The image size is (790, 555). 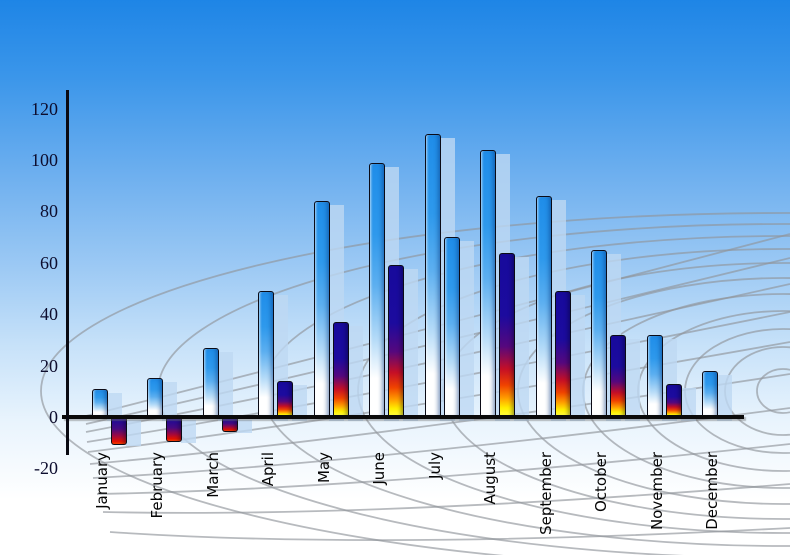 I want to click on bar-shadow-june, so click(x=411, y=345).